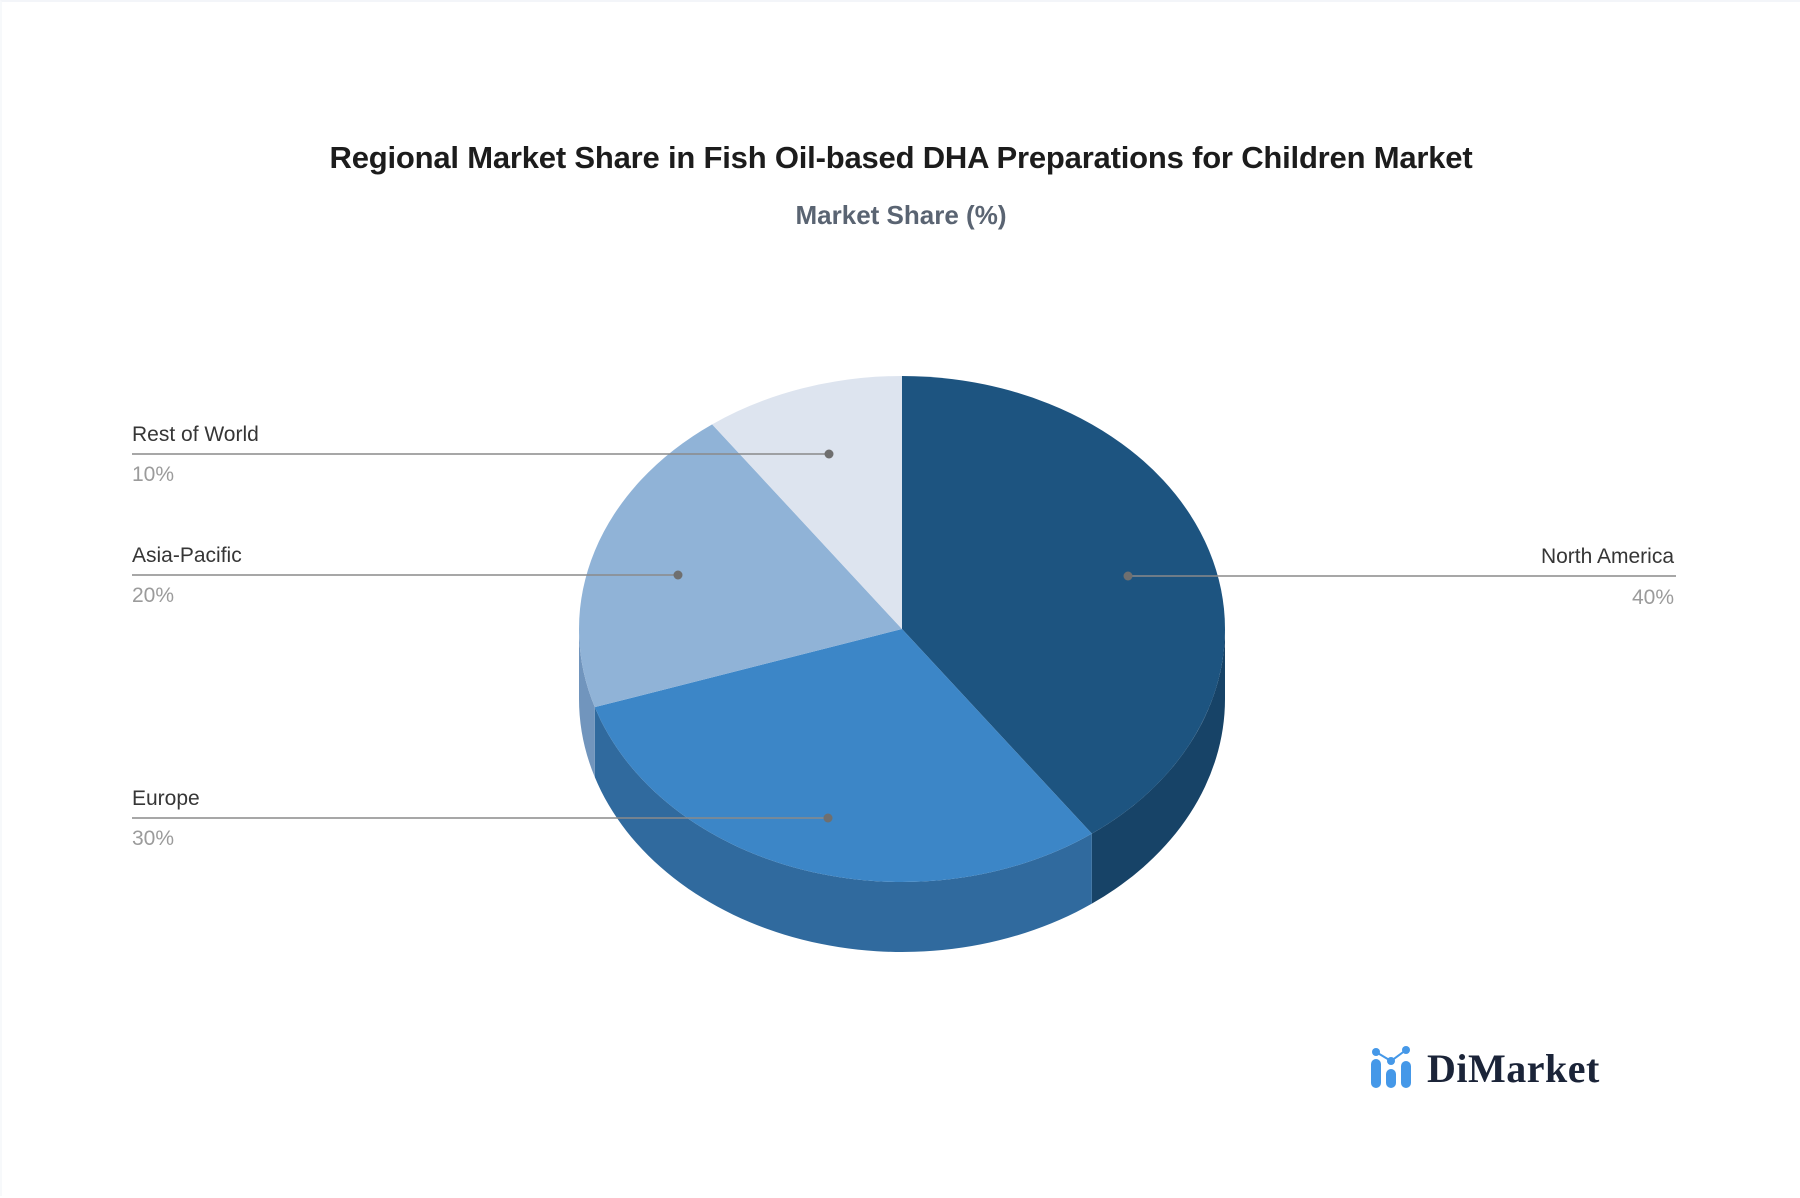 Image resolution: width=1800 pixels, height=1198 pixels. I want to click on leader-dot-asia-pacific, so click(678, 575).